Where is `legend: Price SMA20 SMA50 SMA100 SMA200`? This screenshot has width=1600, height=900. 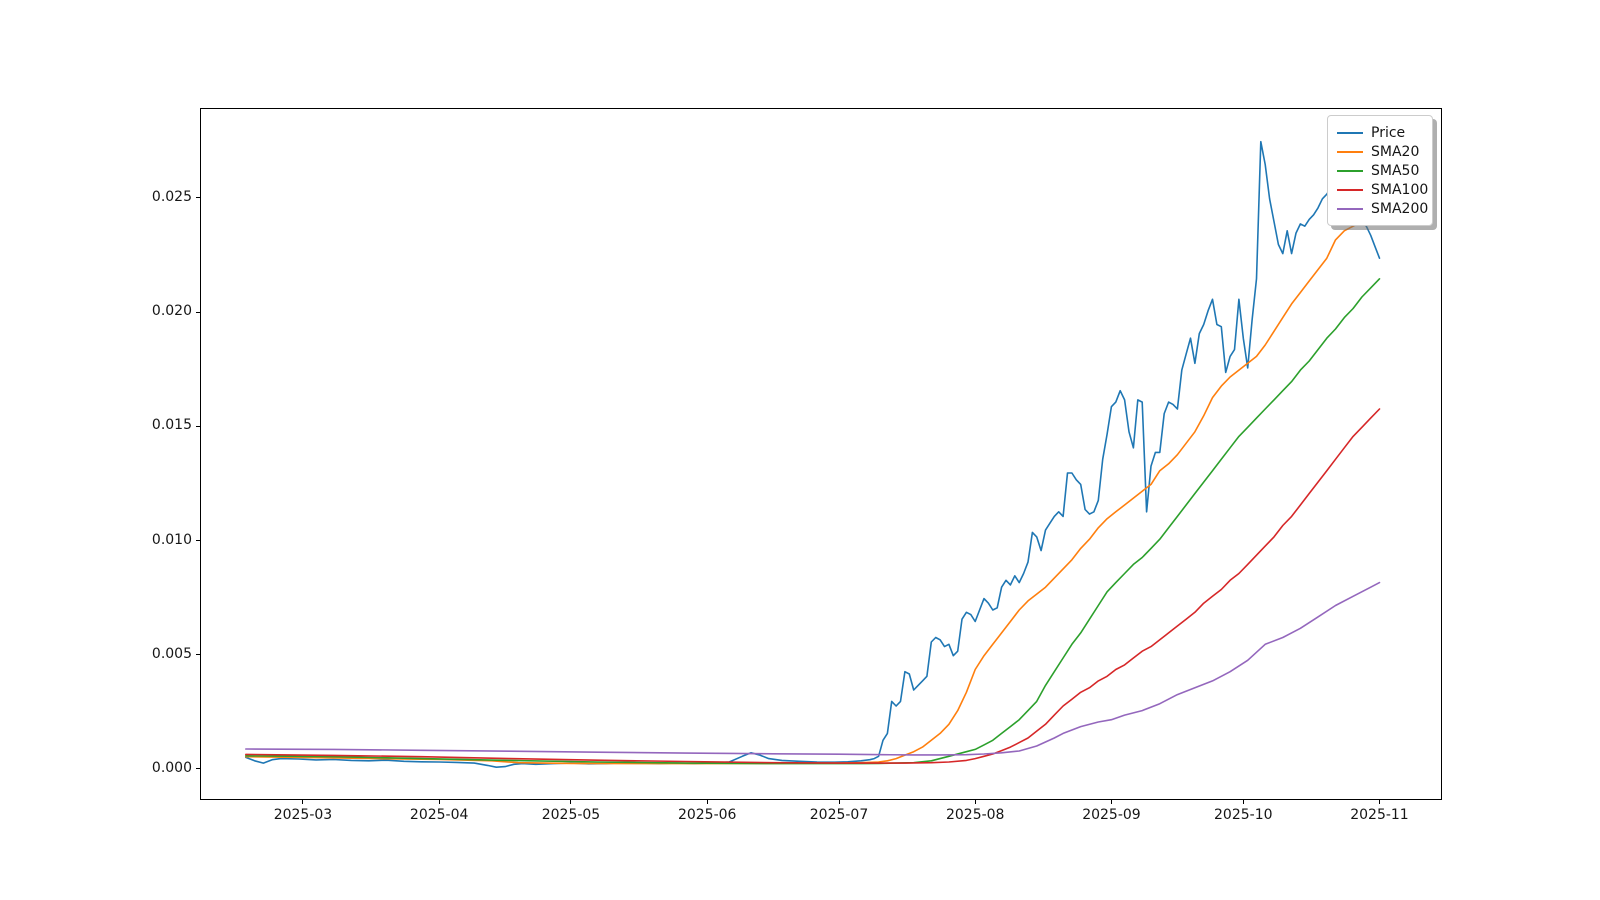
legend: Price SMA20 SMA50 SMA100 SMA200 is located at coordinates (1380, 170).